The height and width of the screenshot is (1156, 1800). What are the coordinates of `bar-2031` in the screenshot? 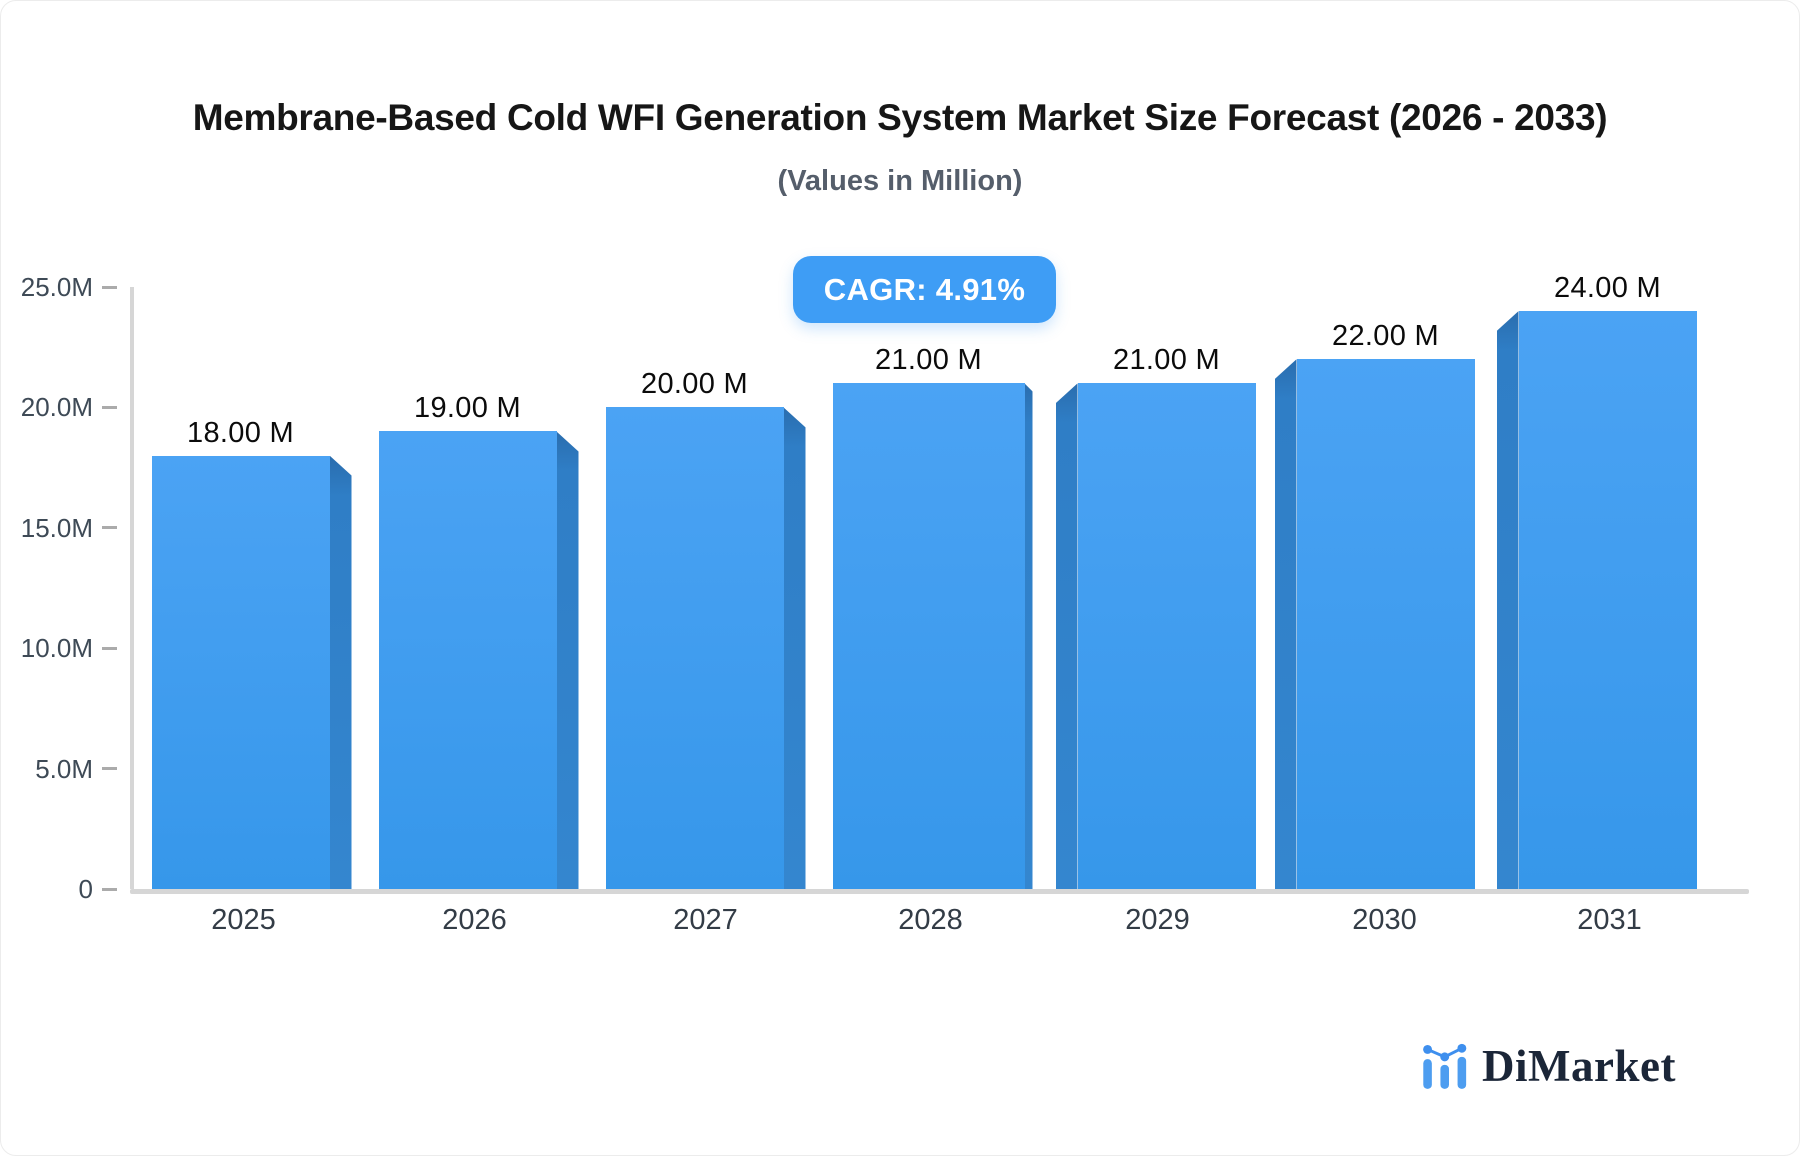 It's located at (1596, 600).